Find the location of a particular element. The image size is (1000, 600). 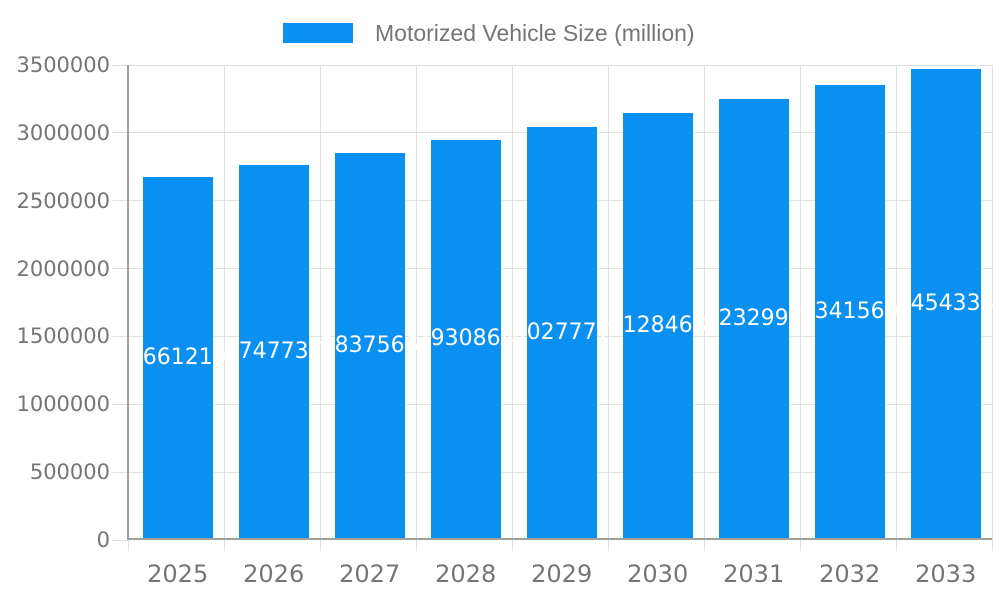

bar-2025 is located at coordinates (177, 357).